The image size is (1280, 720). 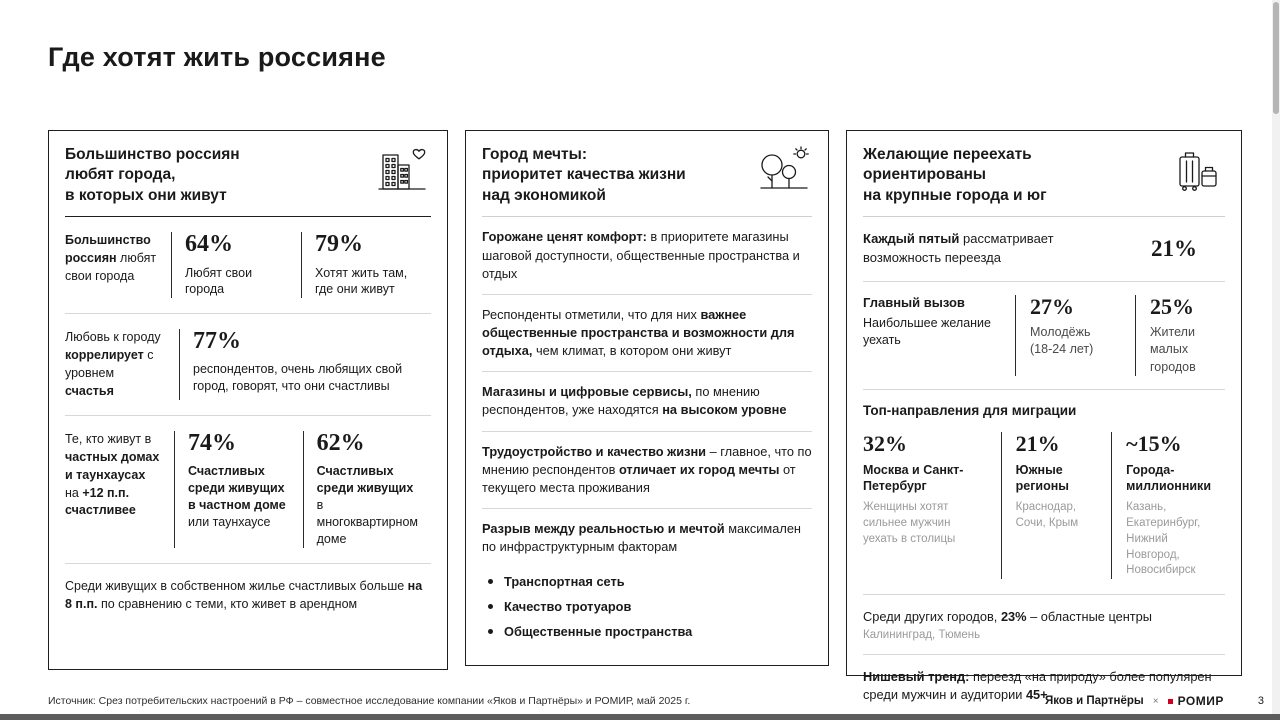 I want to click on stat-value: 25%, so click(x=1172, y=307).